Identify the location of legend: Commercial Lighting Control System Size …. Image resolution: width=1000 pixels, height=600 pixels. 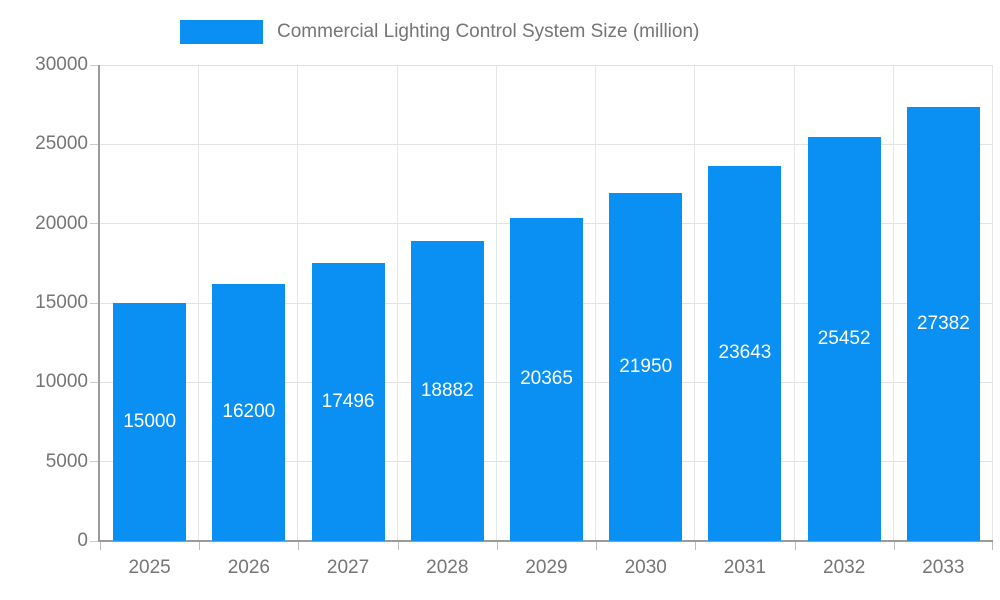
(439, 32).